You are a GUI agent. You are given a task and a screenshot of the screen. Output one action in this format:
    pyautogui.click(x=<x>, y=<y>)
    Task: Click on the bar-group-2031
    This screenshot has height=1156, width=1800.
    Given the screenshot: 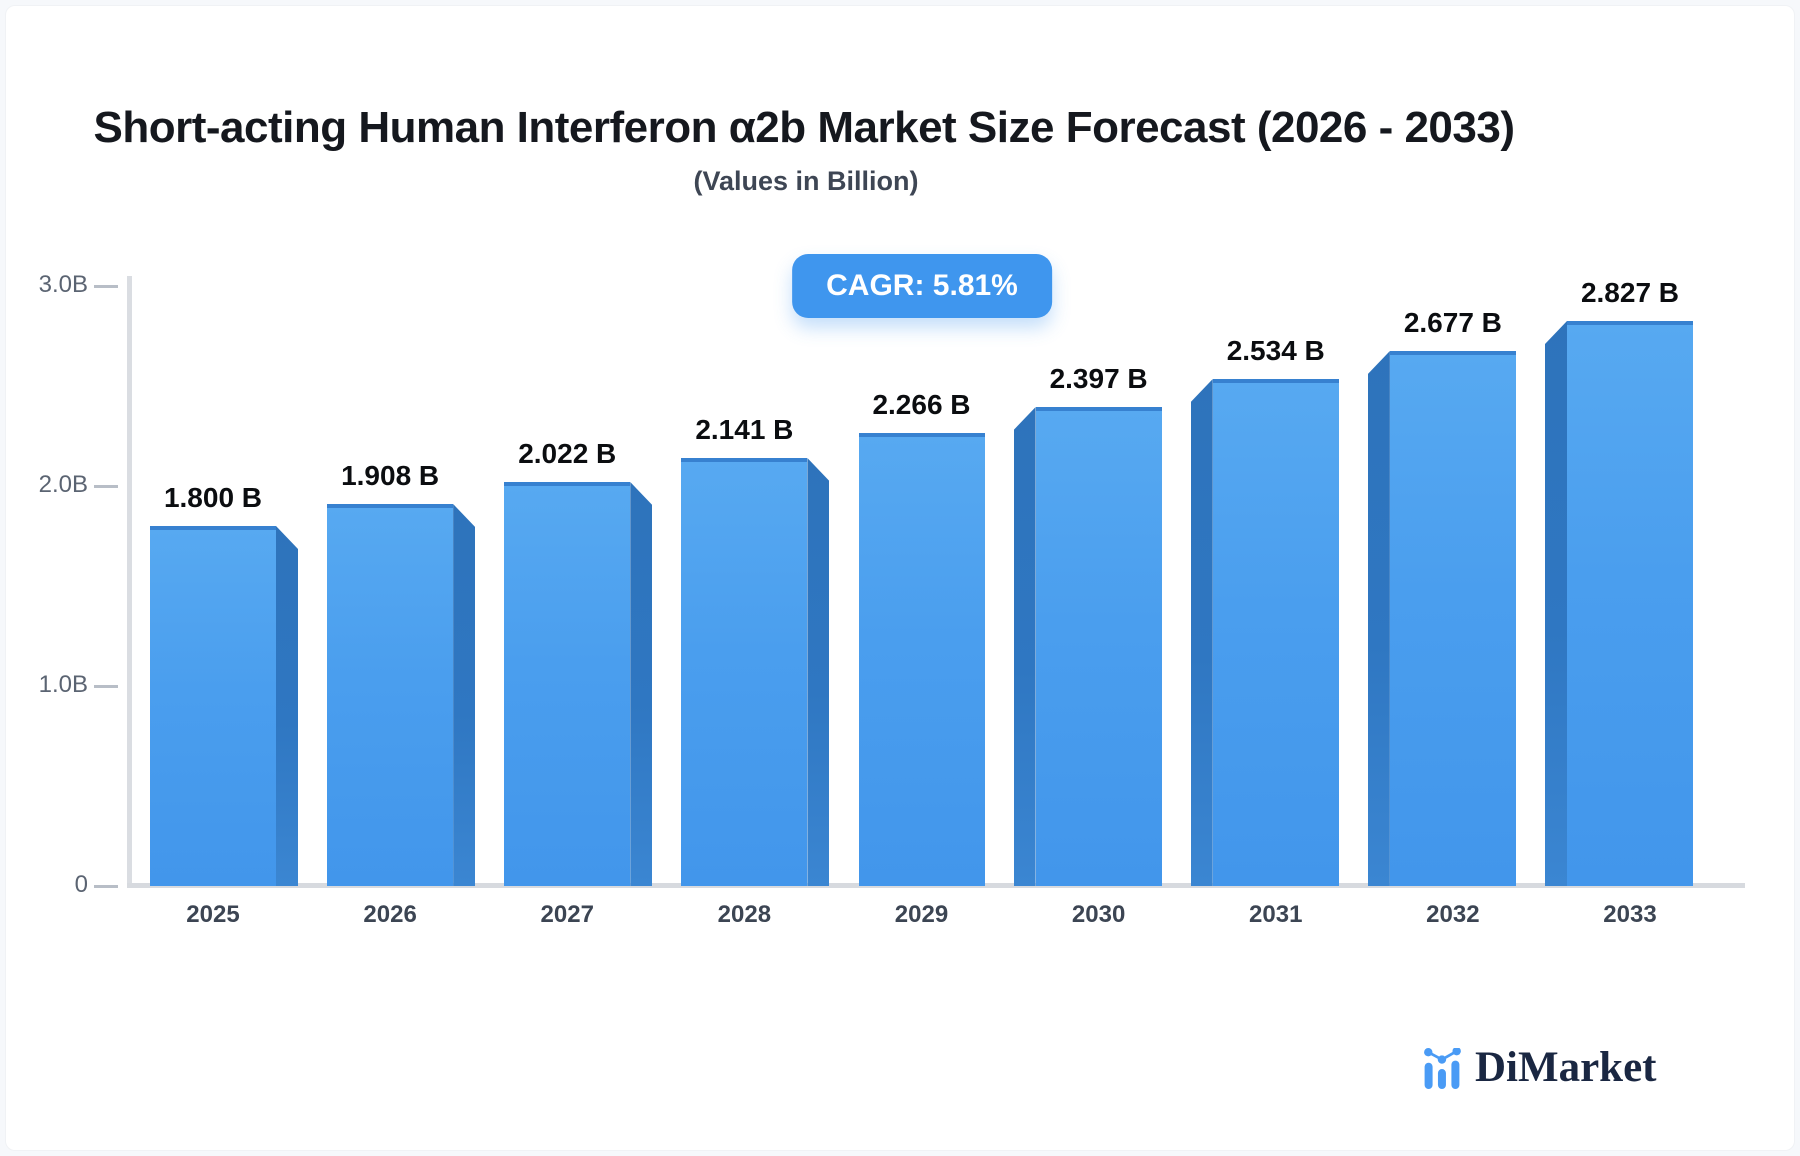 What is the action you would take?
    pyautogui.click(x=1264, y=632)
    